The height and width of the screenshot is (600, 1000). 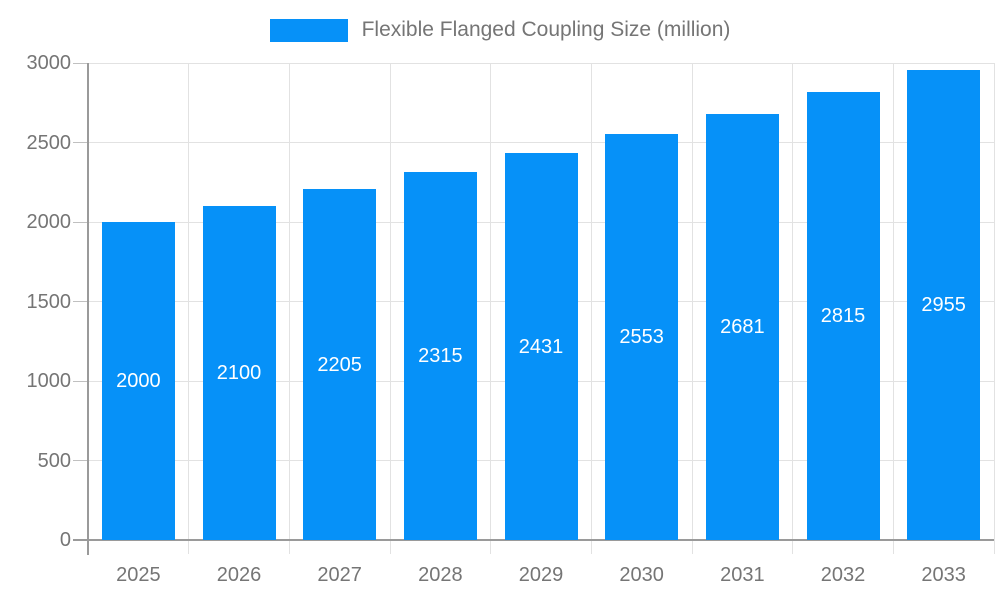 I want to click on x-tick-label: 2026, so click(x=239, y=575).